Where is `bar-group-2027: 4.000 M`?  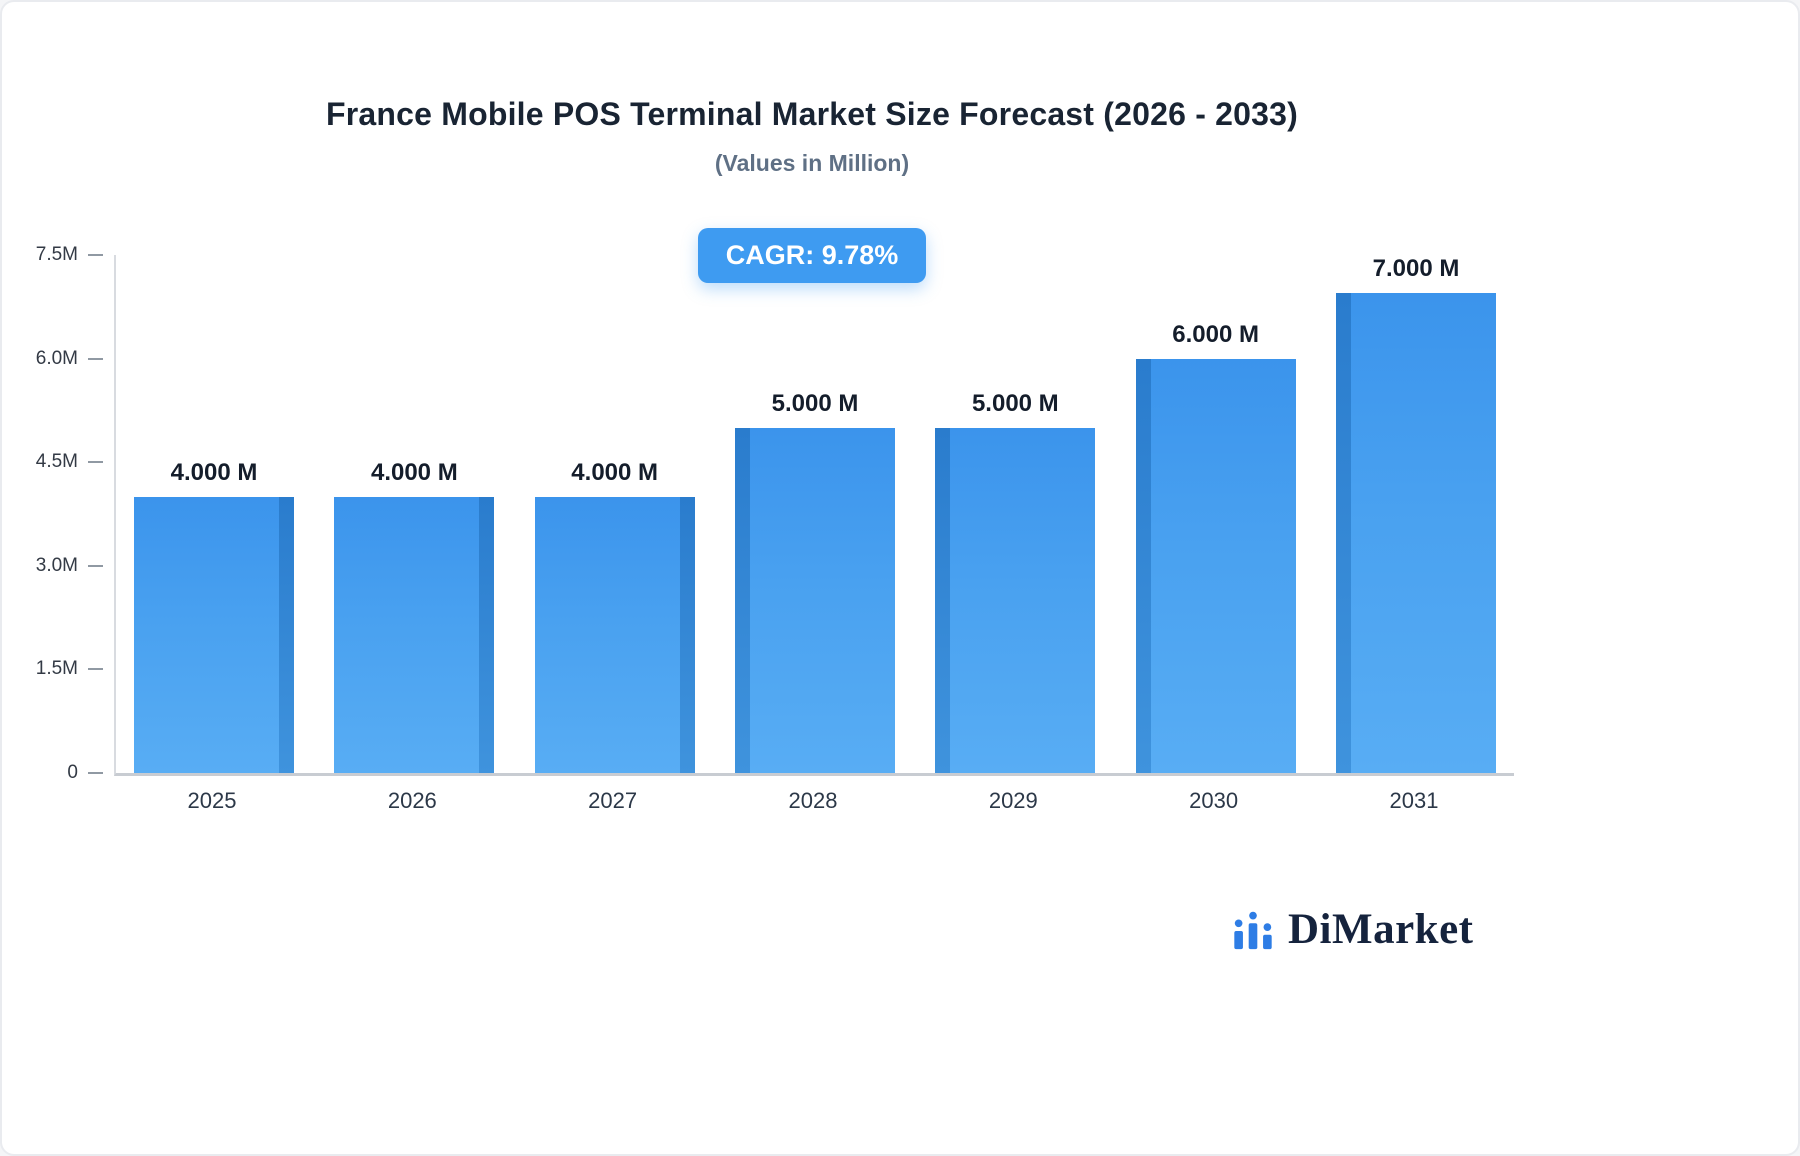 bar-group-2027: 4.000 M is located at coordinates (614, 514).